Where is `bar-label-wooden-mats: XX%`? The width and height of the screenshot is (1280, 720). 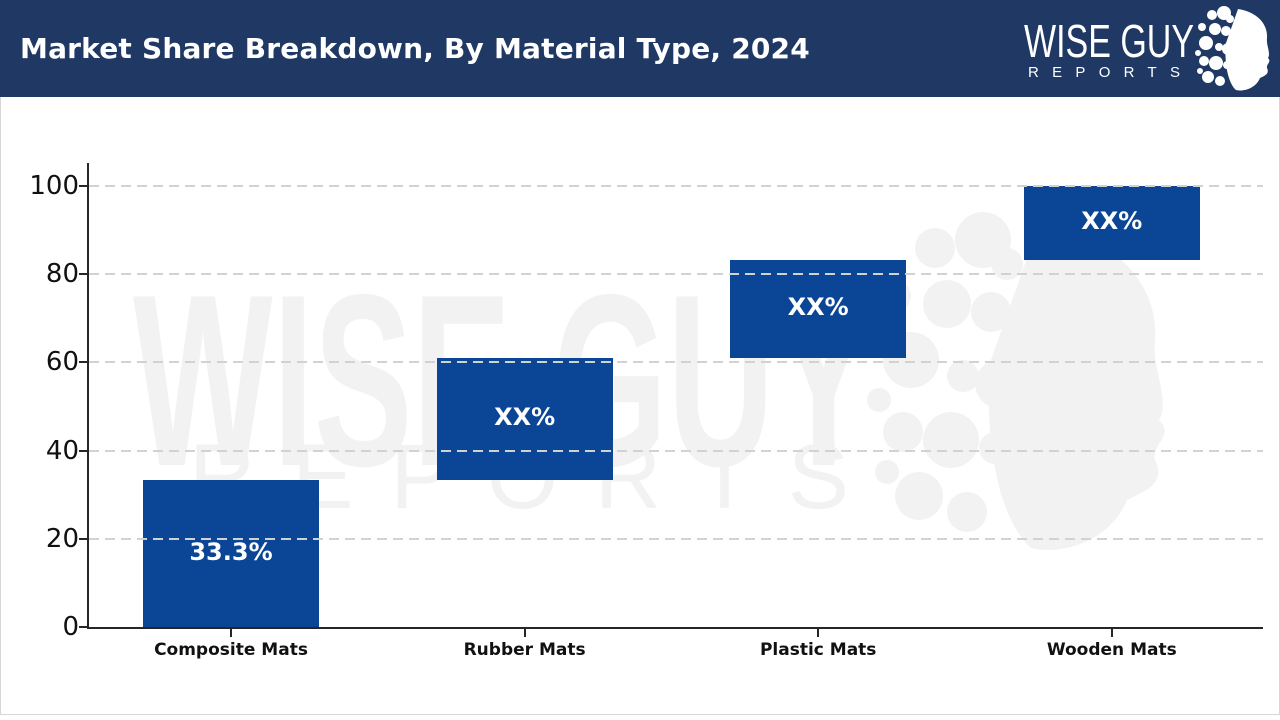
bar-label-wooden-mats: XX% is located at coordinates (1112, 220).